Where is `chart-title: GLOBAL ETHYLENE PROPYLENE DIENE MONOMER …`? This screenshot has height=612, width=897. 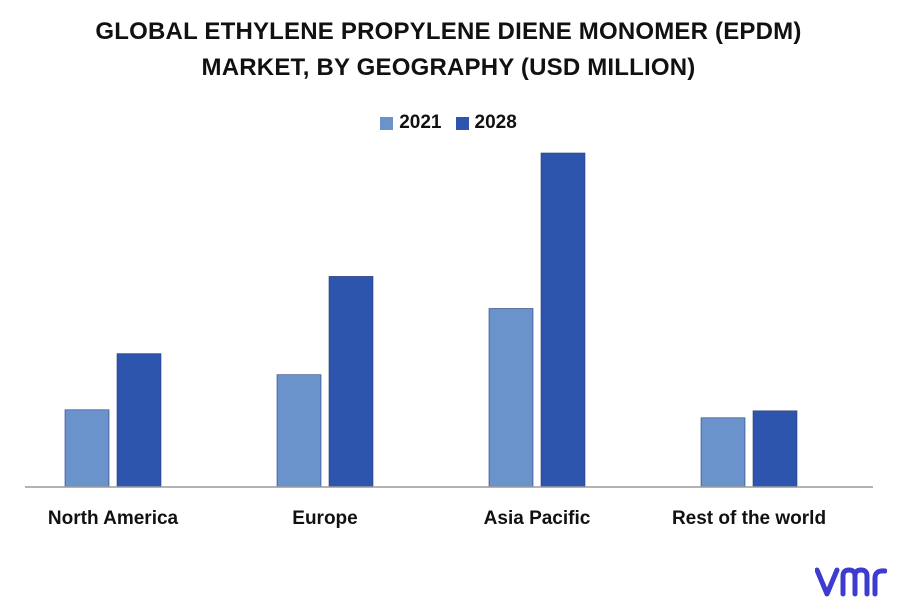
chart-title: GLOBAL ETHYLENE PROPYLENE DIENE MONOMER … is located at coordinates (448, 50).